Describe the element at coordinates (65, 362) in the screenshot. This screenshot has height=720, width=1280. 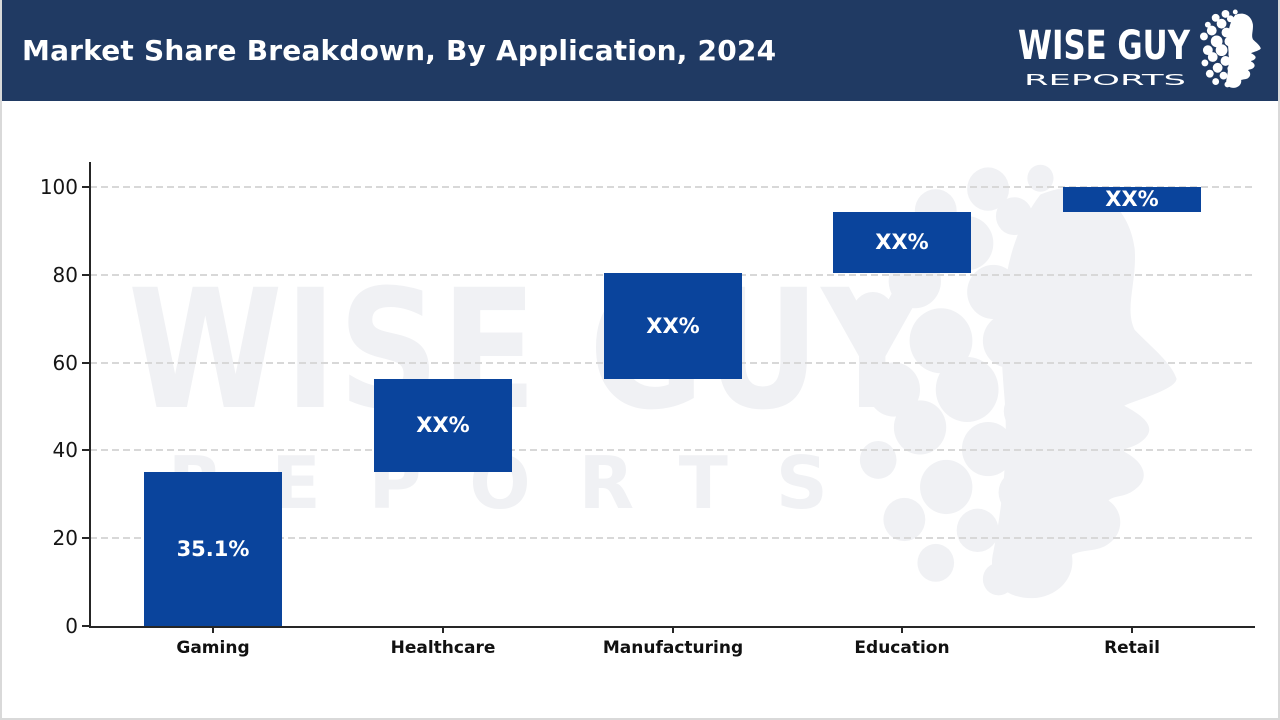
I see `y-tick-label-60: 60` at that location.